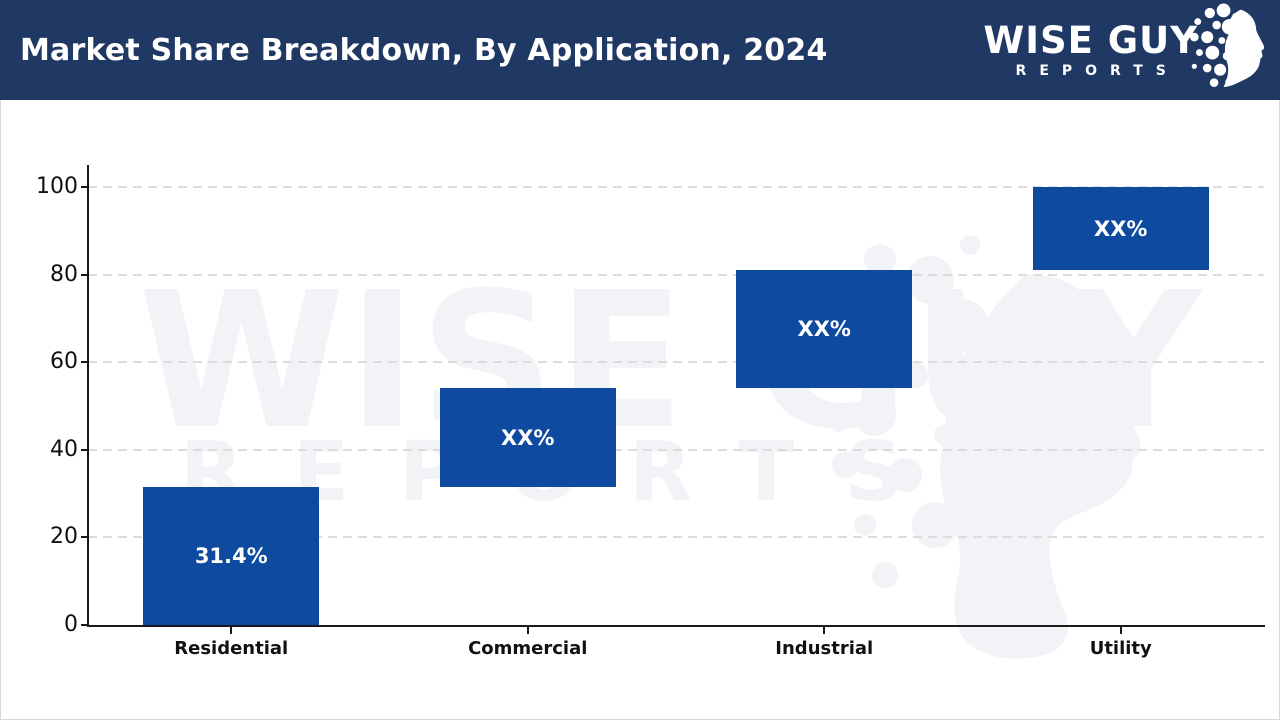  Describe the element at coordinates (231, 648) in the screenshot. I see `x-category-label-residential: Residential` at that location.